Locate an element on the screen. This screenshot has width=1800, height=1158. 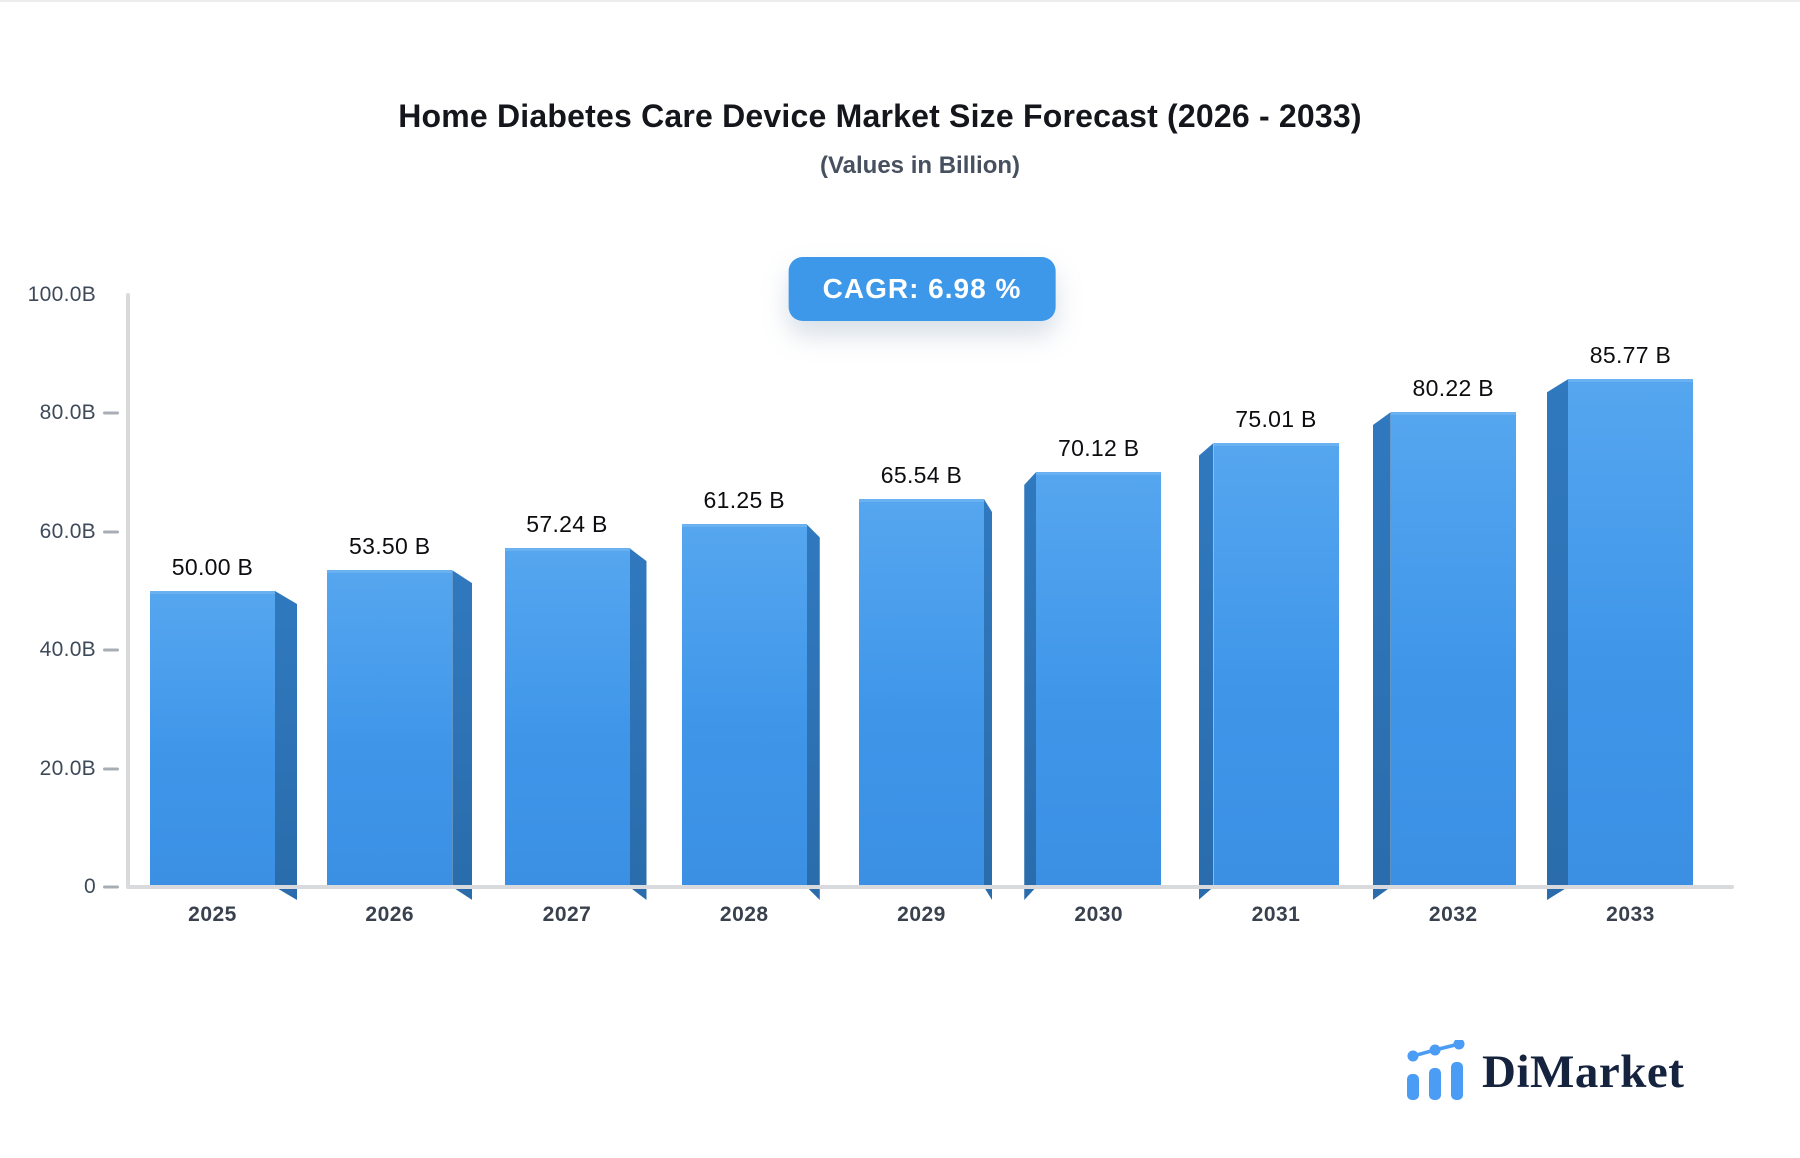
bar-2029 is located at coordinates (921, 693).